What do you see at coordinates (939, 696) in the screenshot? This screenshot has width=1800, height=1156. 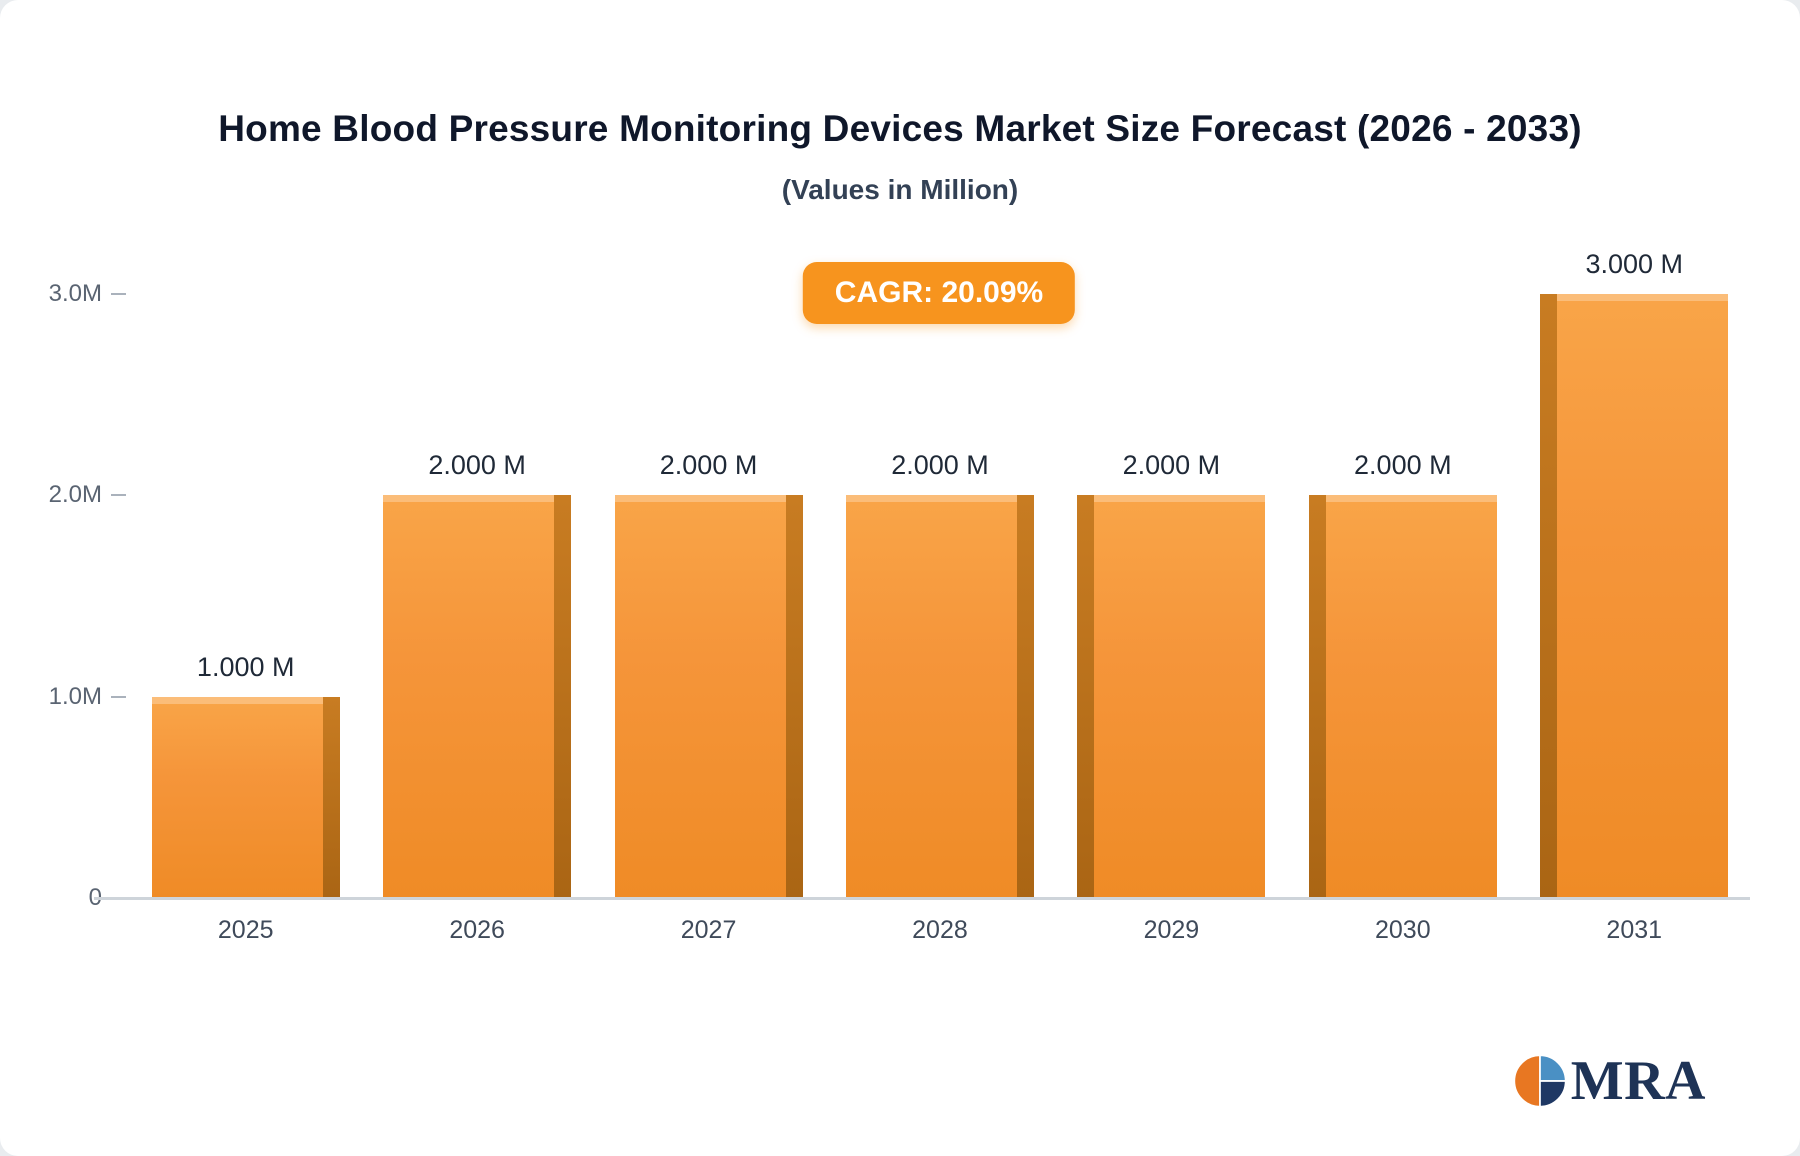 I see `bar-2028` at bounding box center [939, 696].